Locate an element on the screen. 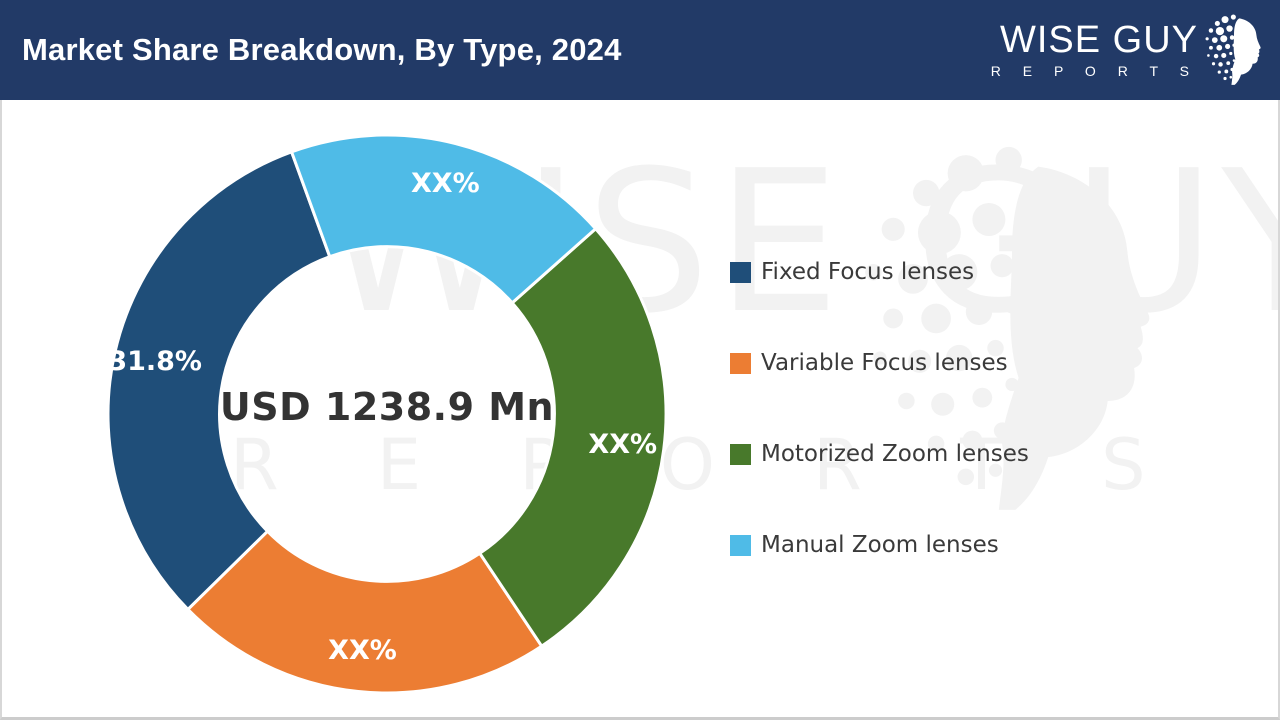 The image size is (1280, 720). legend-label: Fixed Focus lenses is located at coordinates (868, 271).